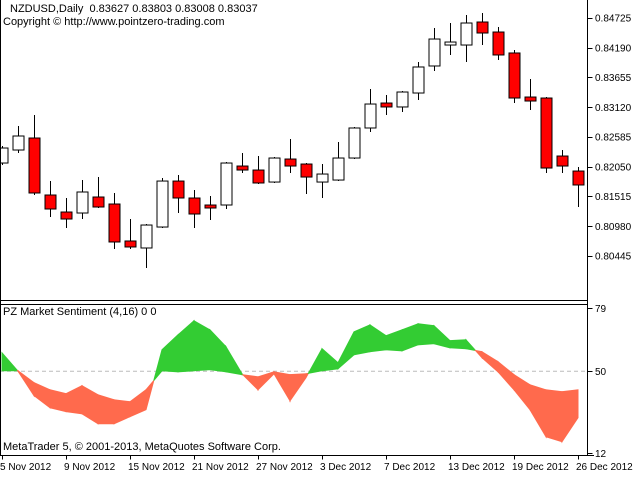 The image size is (640, 480). I want to click on time-axis-label: 9 Nov 2012, so click(90, 467).